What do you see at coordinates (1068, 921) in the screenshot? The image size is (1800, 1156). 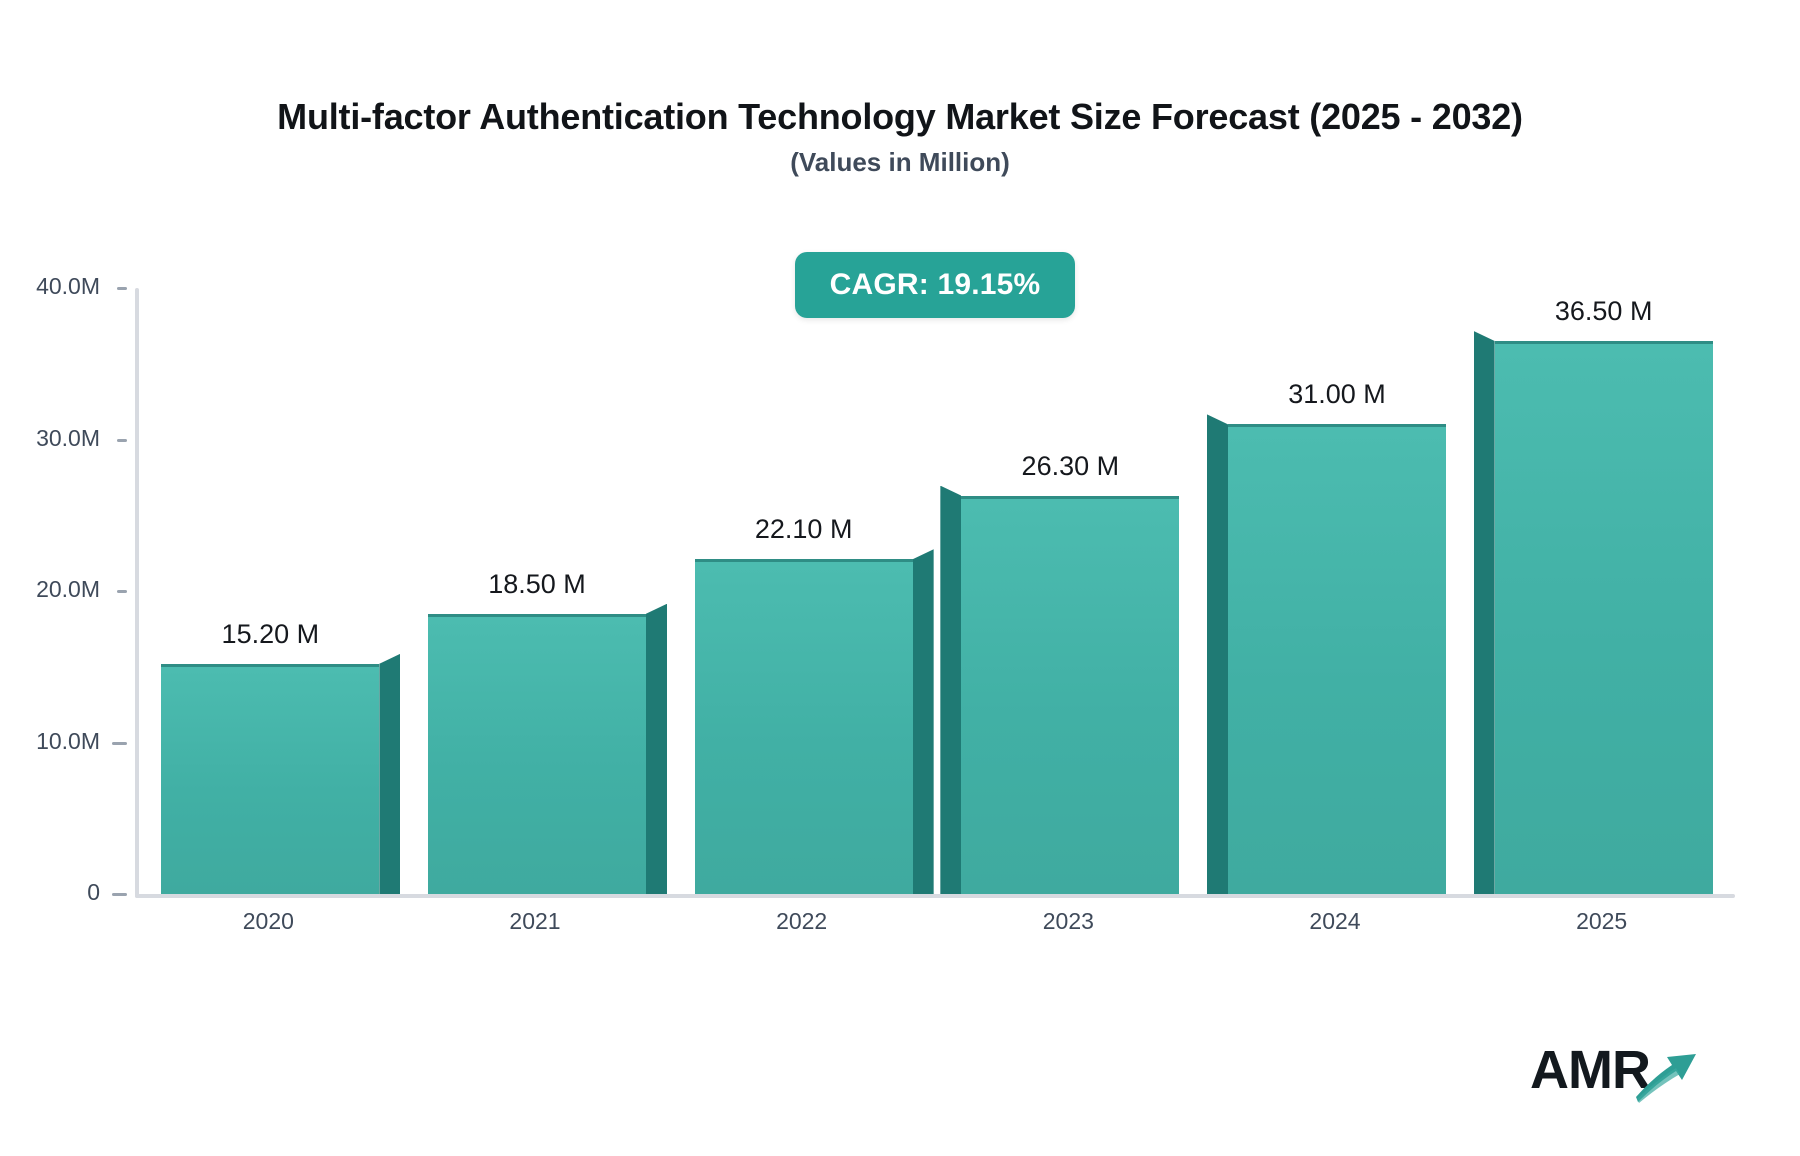 I see `x-axis-tick-label: 2023` at bounding box center [1068, 921].